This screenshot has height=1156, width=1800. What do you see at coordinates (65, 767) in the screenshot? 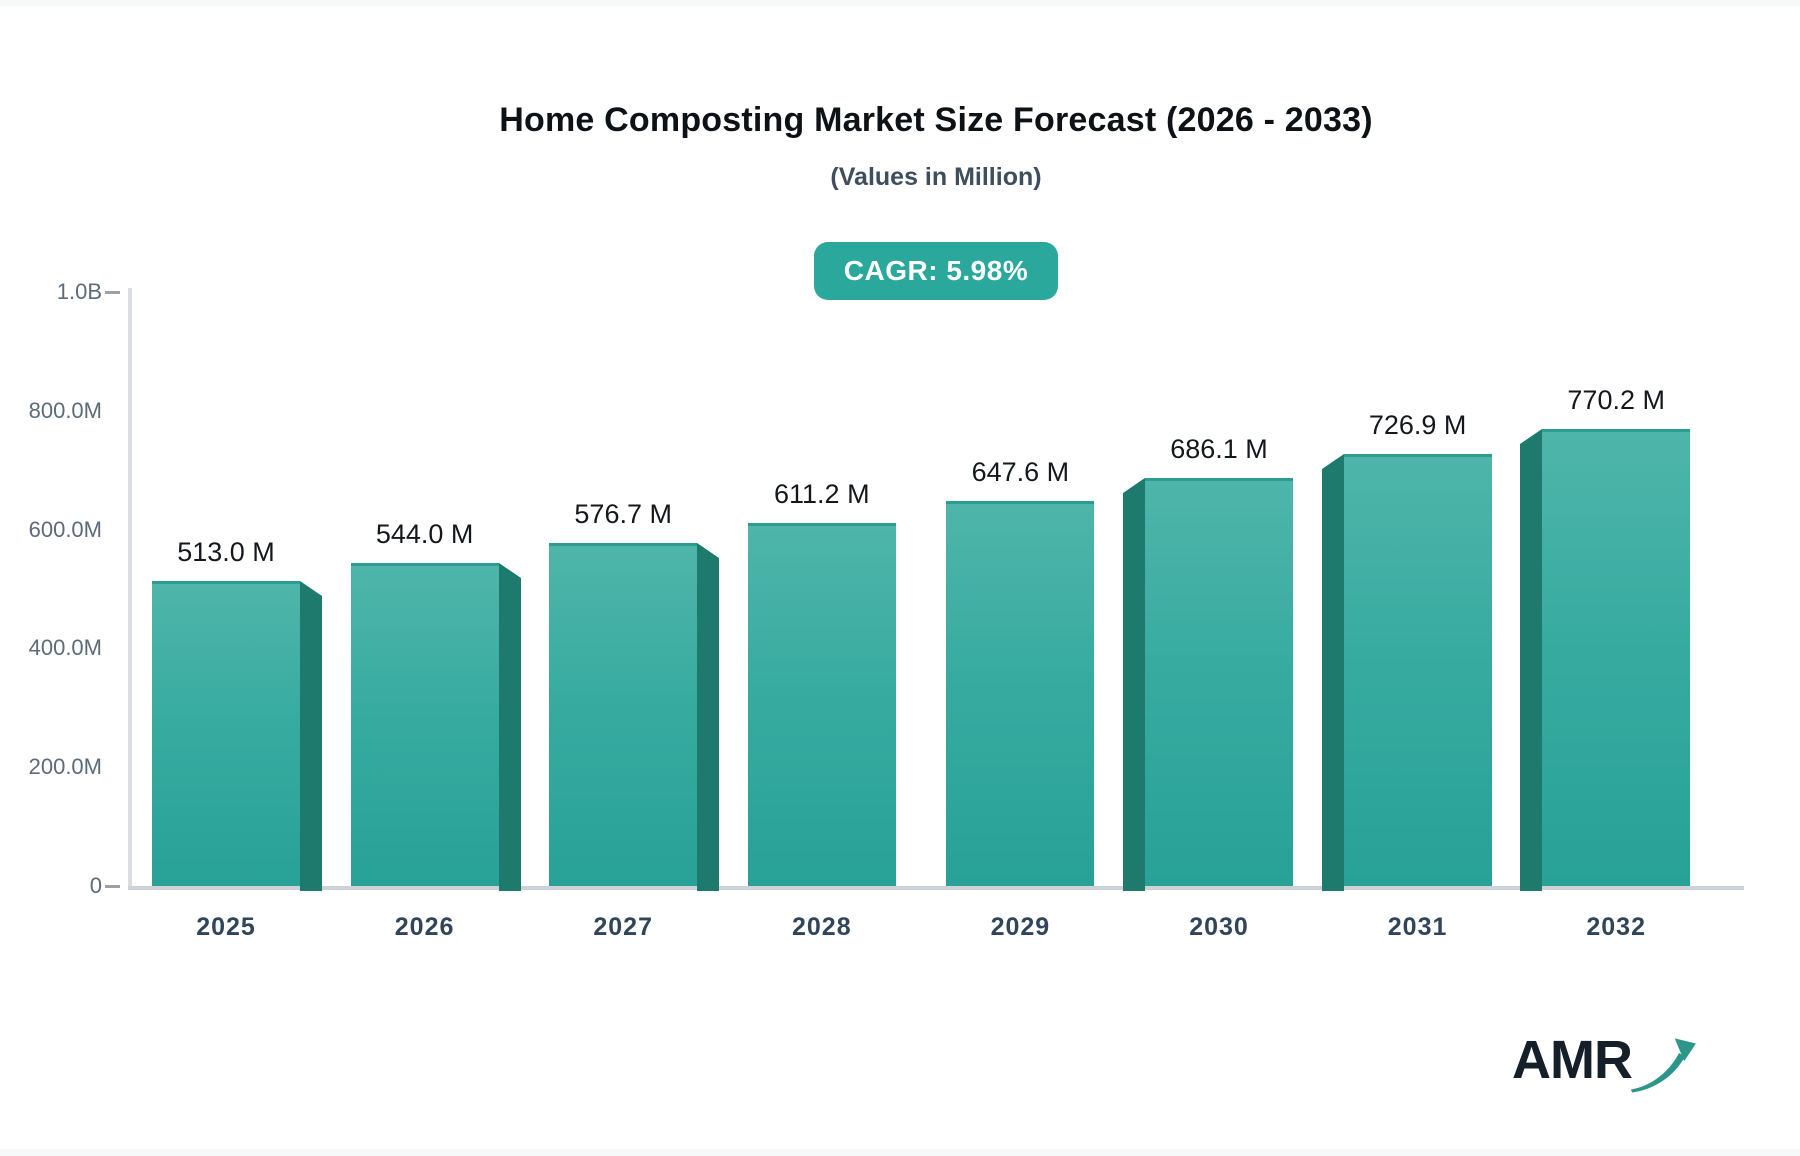
I see `y-tick-label: 200.0M` at bounding box center [65, 767].